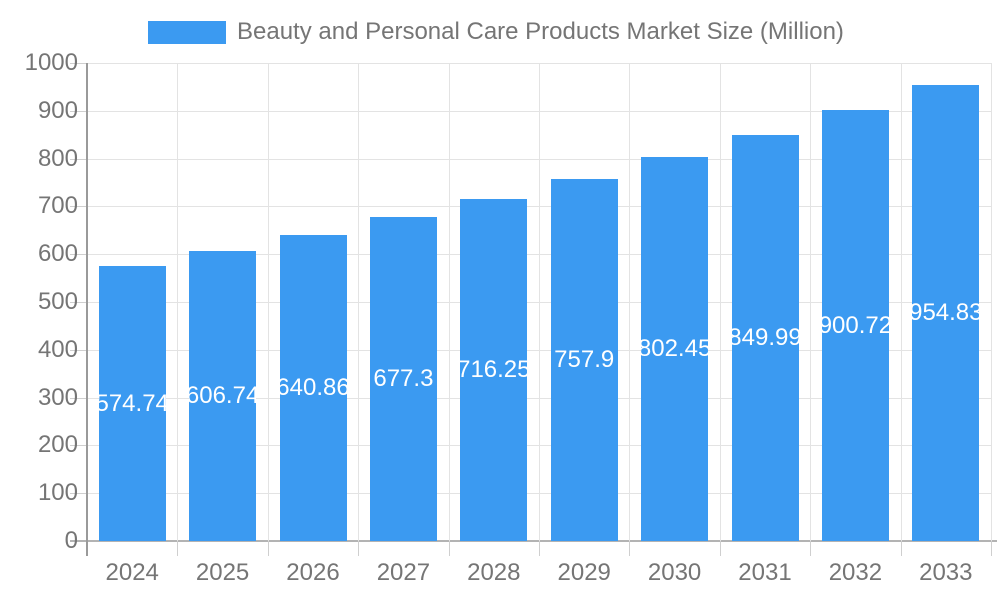 This screenshot has width=1000, height=600. I want to click on y-tick-label: 1000, so click(51, 62).